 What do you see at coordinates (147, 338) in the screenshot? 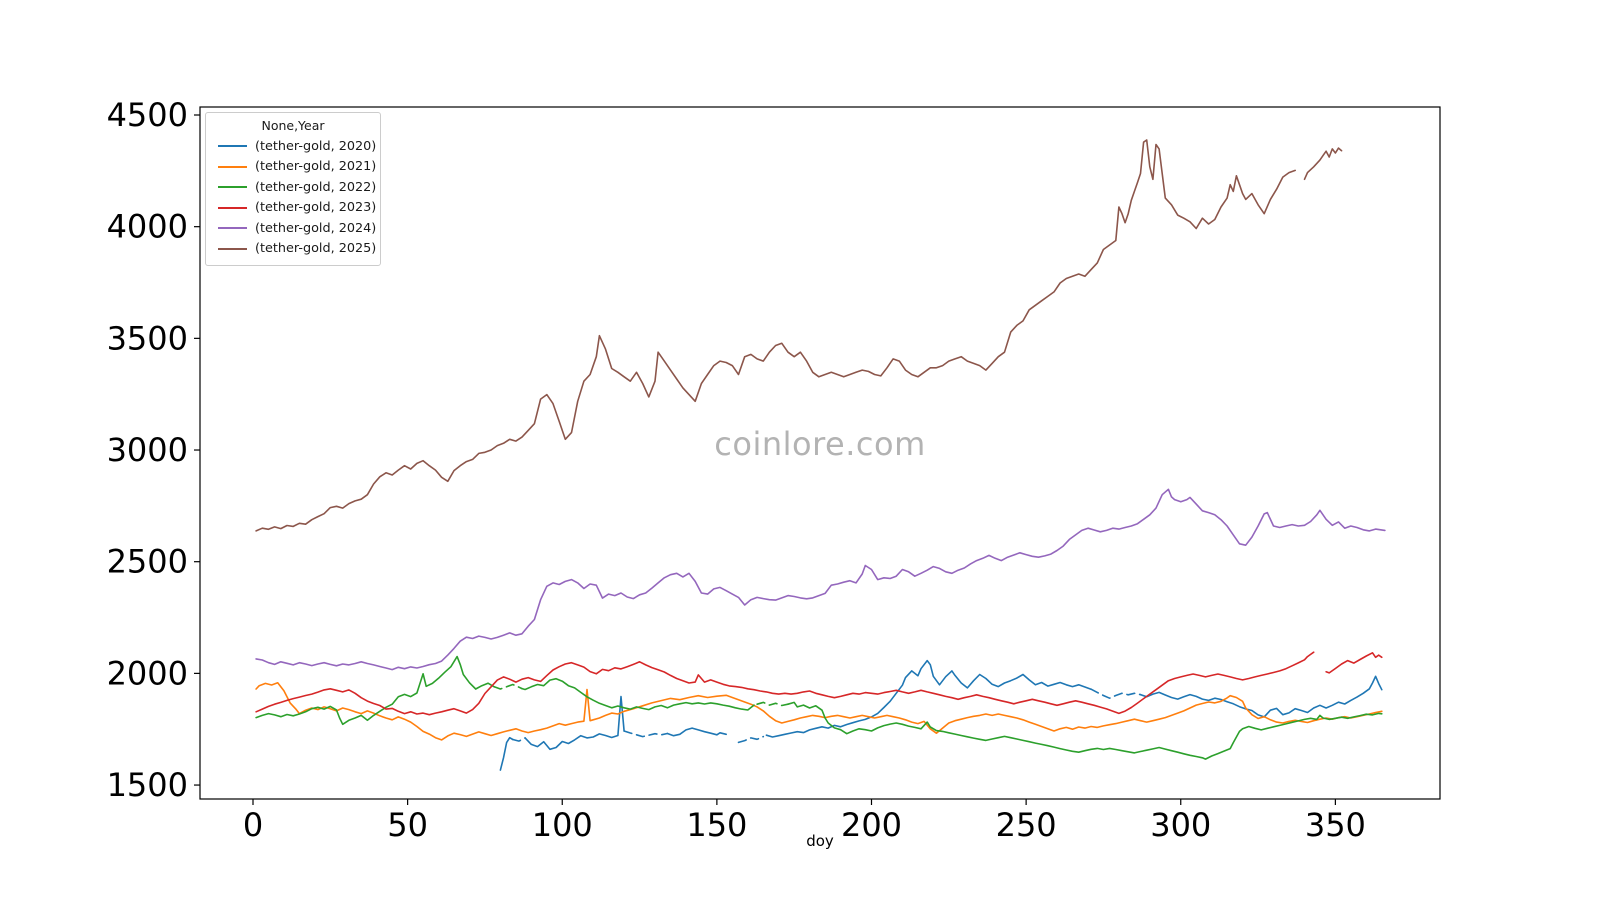
I see `y-tick-label: 3500` at bounding box center [147, 338].